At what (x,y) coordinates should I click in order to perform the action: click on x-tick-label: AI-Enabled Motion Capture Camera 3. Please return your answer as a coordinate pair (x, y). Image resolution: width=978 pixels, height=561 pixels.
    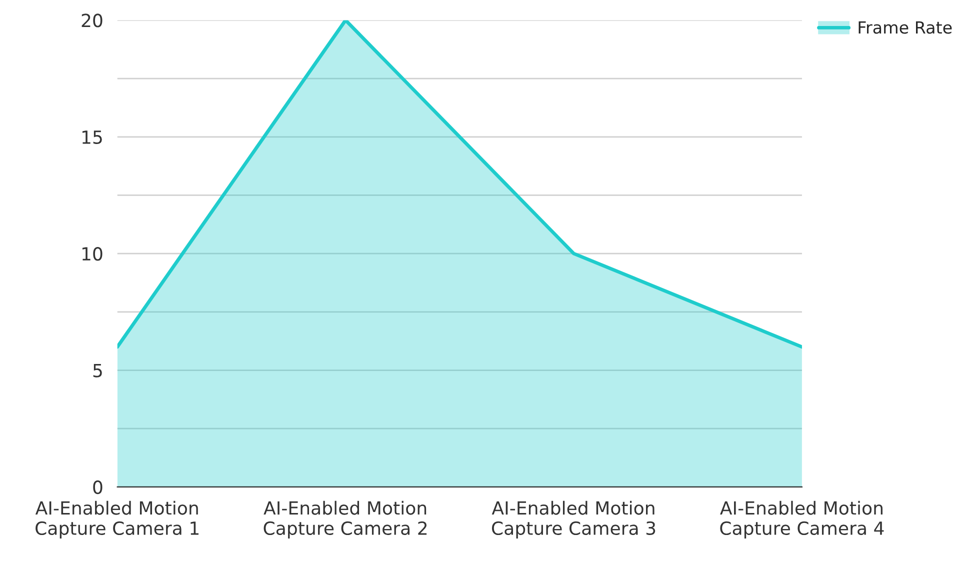
    Looking at the image, I should click on (574, 519).